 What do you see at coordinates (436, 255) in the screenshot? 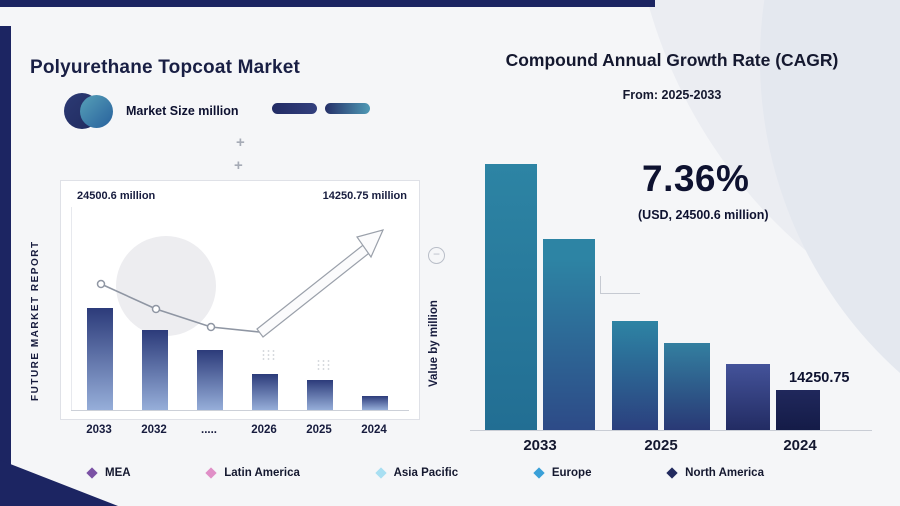
I see `minus-circle-icon: −` at bounding box center [436, 255].